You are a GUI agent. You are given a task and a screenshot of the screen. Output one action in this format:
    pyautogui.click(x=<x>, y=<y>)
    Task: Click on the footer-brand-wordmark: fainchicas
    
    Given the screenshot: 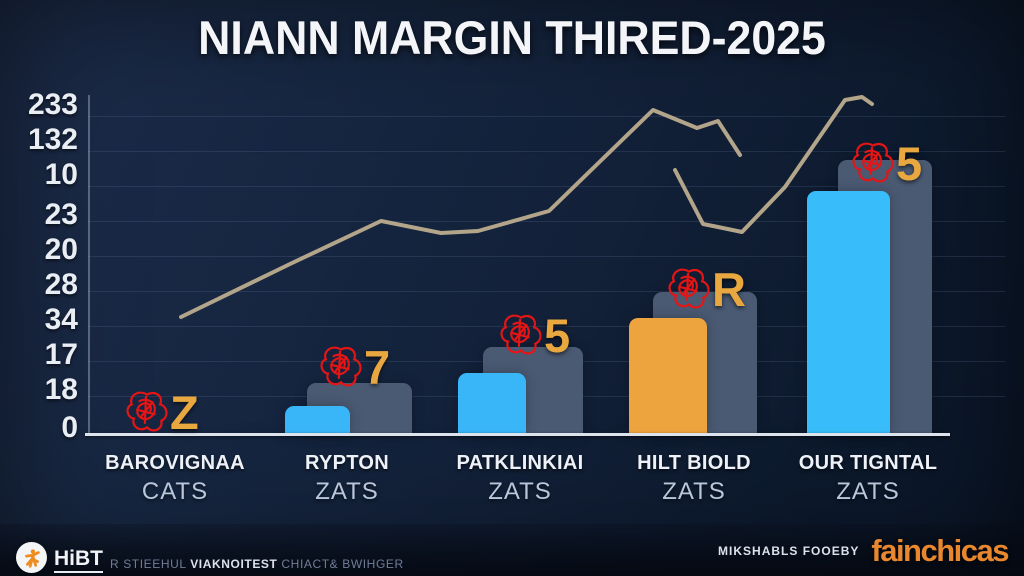 What is the action you would take?
    pyautogui.click(x=940, y=550)
    